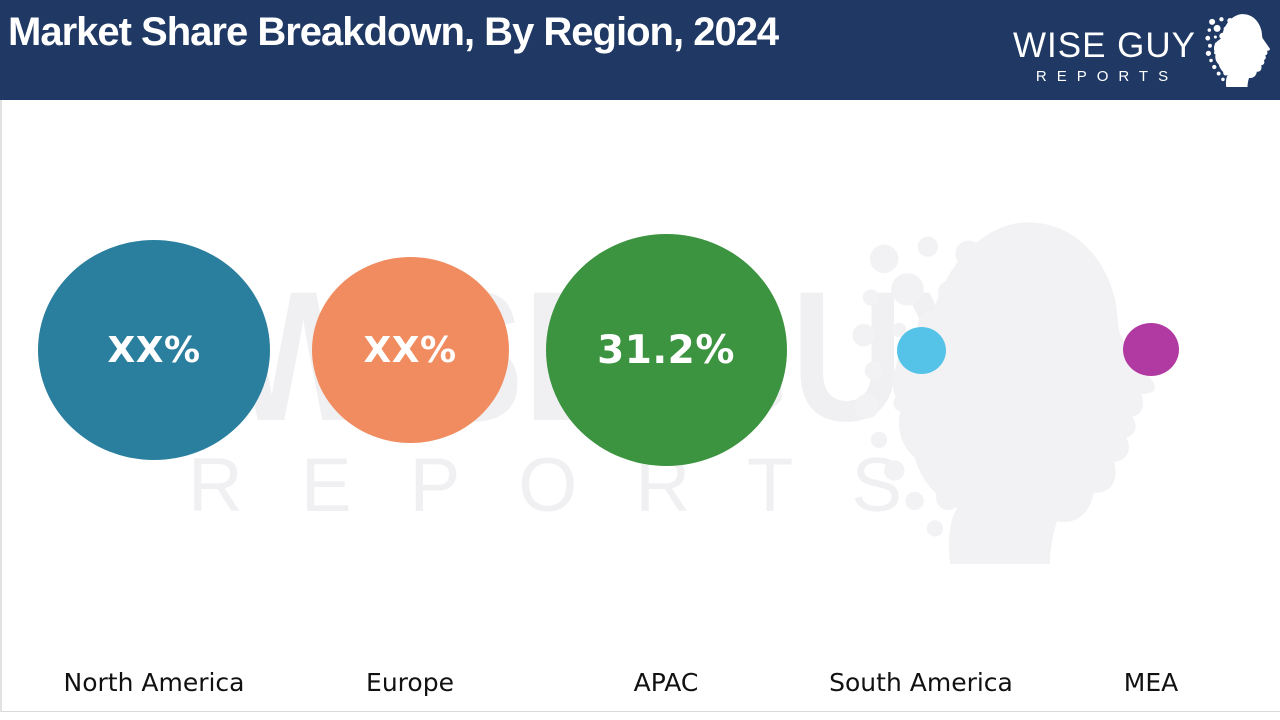 The width and height of the screenshot is (1280, 720). I want to click on bubble-mea, so click(1151, 349).